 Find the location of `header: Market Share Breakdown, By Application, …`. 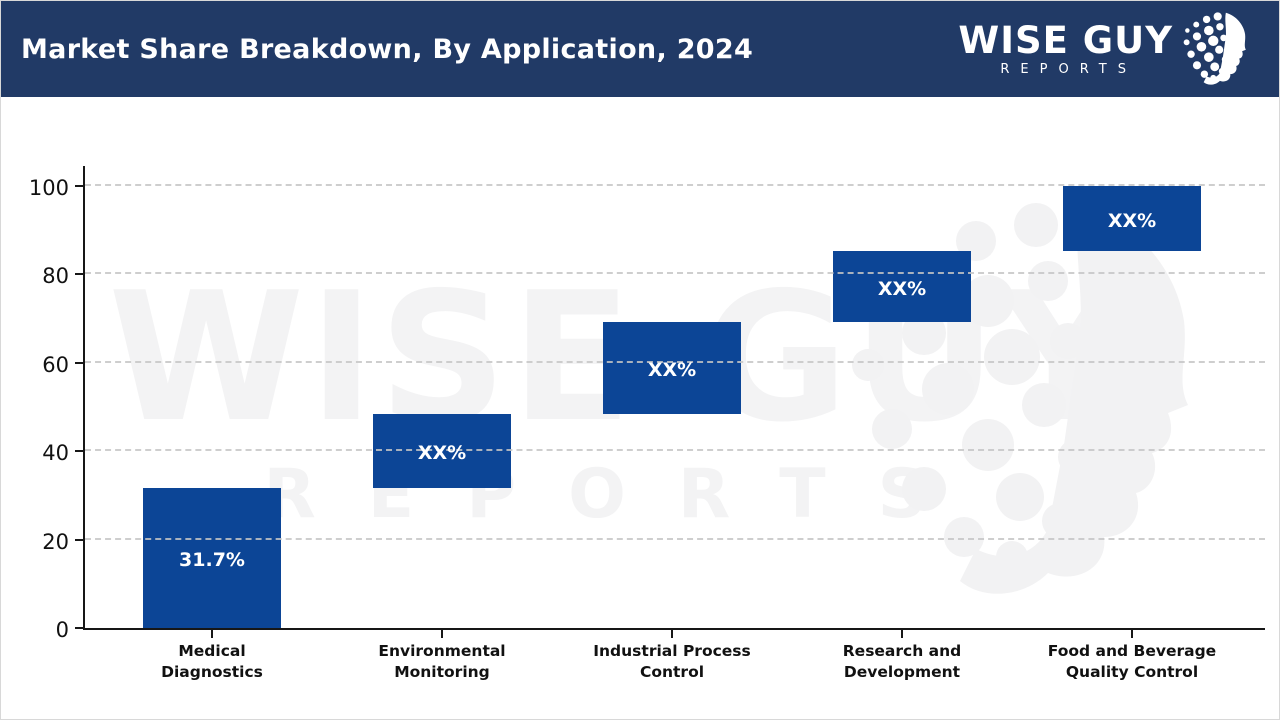

header: Market Share Breakdown, By Application, … is located at coordinates (640, 49).